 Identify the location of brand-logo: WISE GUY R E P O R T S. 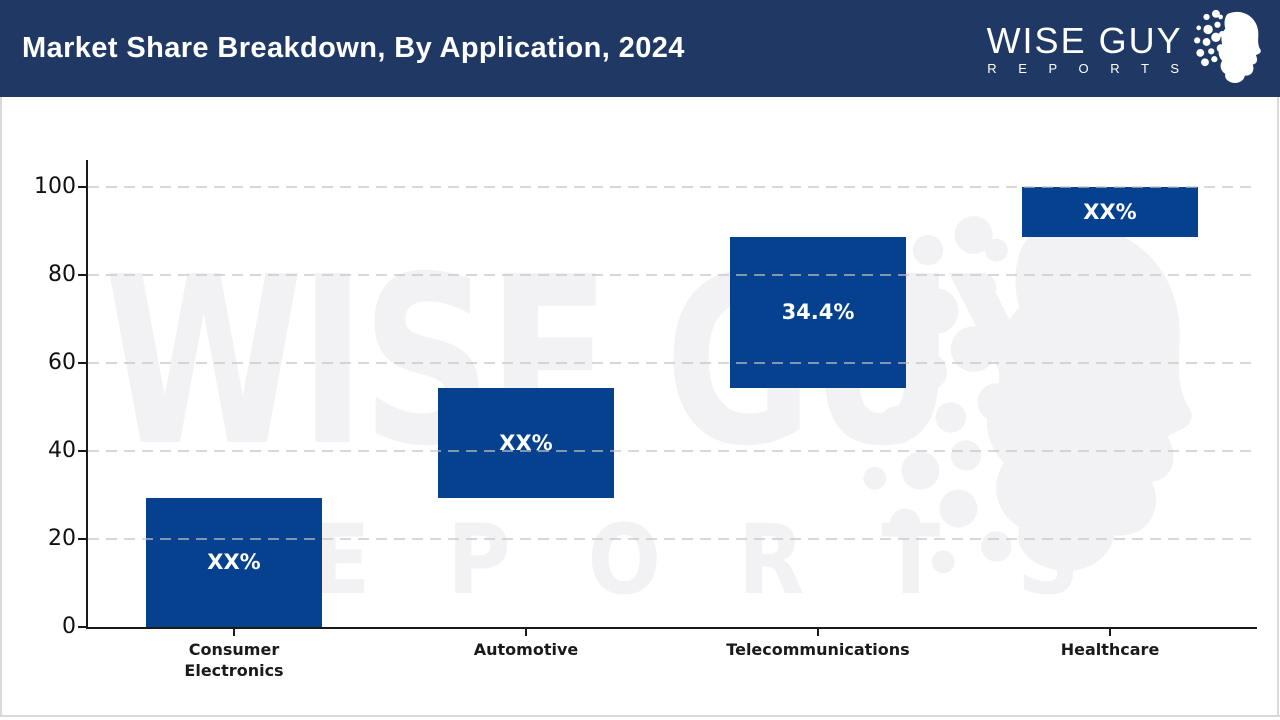
(1125, 49).